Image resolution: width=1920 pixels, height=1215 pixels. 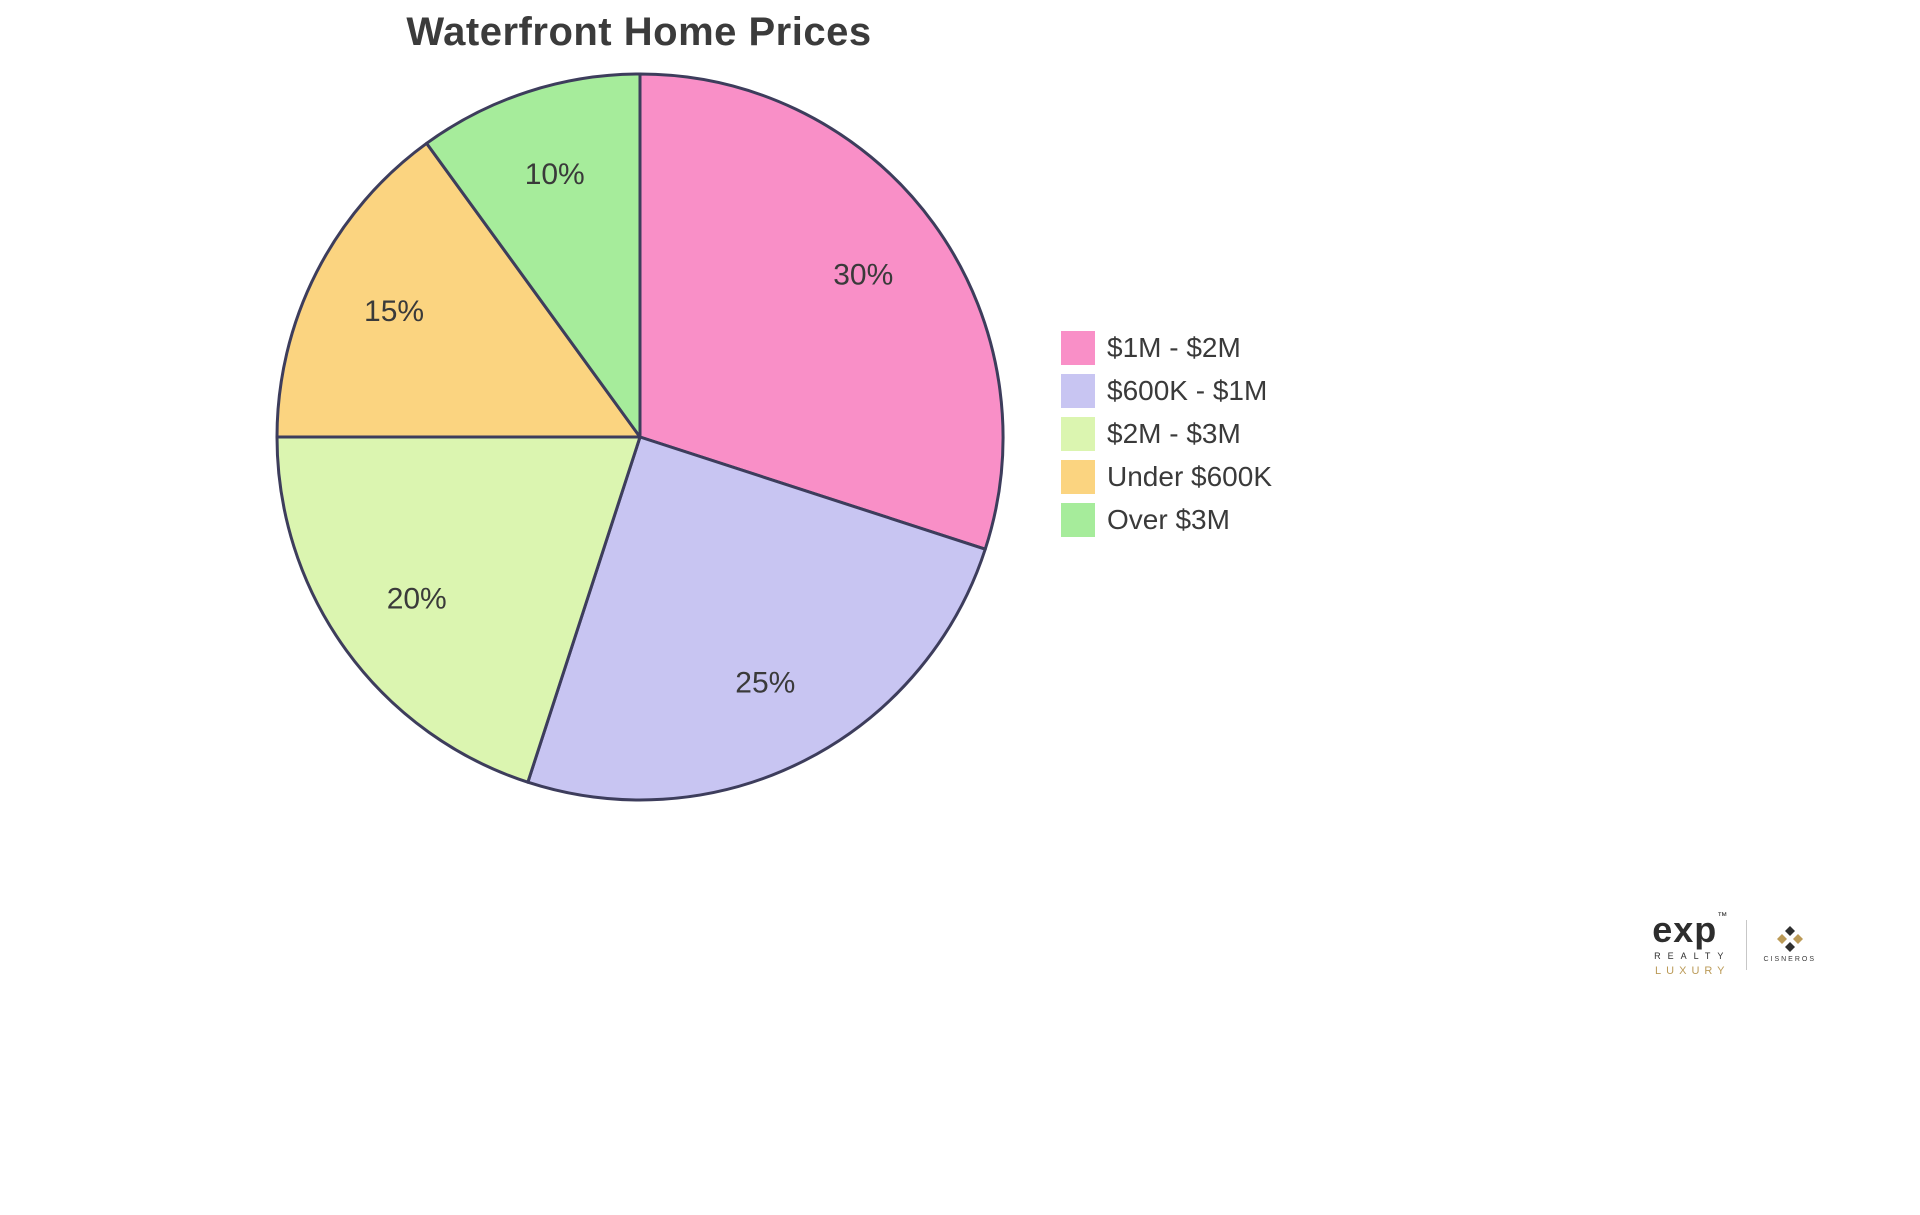 What do you see at coordinates (1187, 390) in the screenshot?
I see `legend-label: $600K - $1M` at bounding box center [1187, 390].